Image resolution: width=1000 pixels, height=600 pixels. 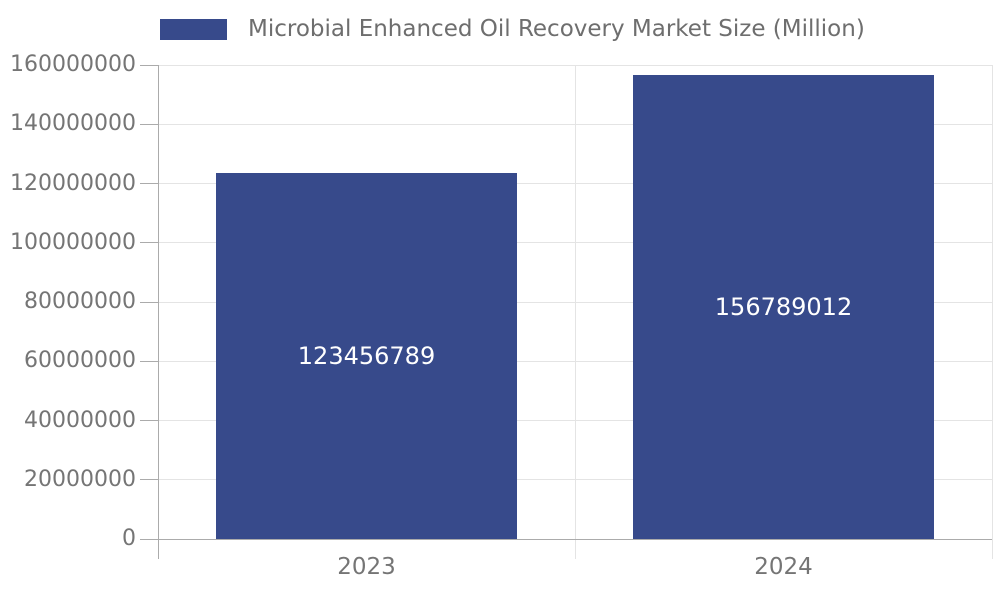 What do you see at coordinates (158, 312) in the screenshot?
I see `y-axis-line` at bounding box center [158, 312].